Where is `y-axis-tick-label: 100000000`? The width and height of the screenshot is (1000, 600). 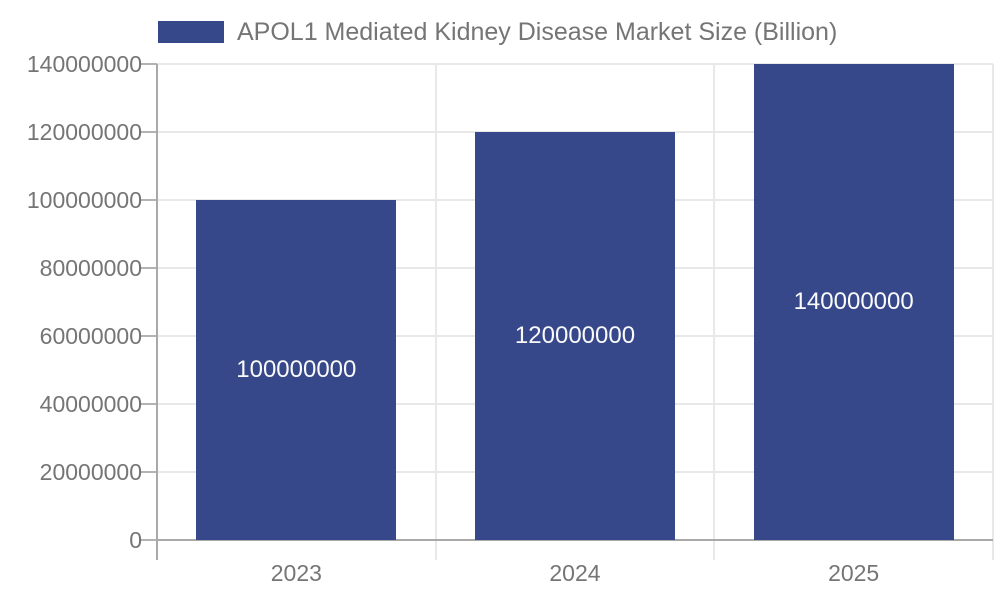
y-axis-tick-label: 100000000 is located at coordinates (84, 200).